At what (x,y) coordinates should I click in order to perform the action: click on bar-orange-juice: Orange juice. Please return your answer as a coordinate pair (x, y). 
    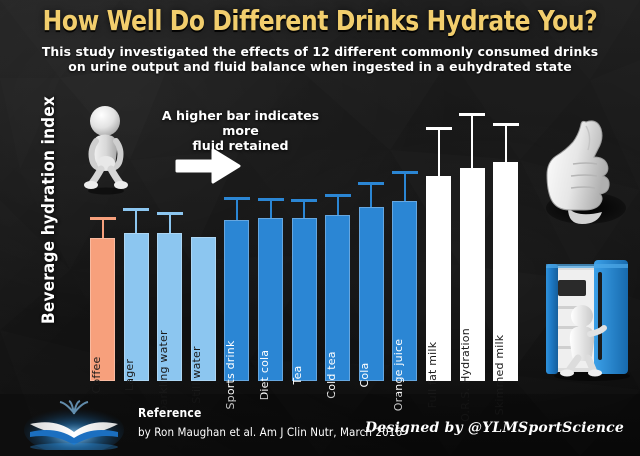
    Looking at the image, I should click on (405, 305).